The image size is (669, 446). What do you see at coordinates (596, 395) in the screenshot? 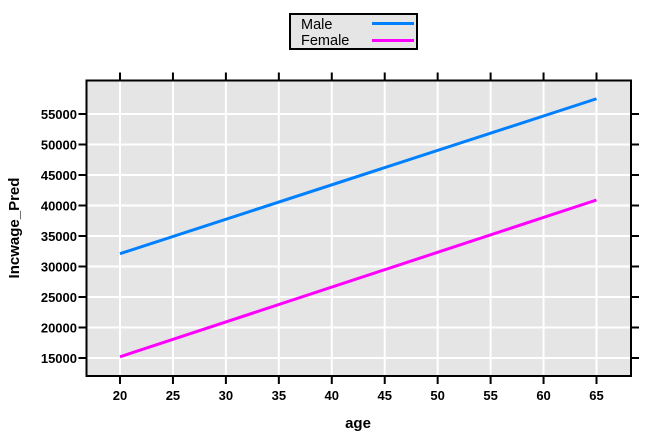
I see `x-tick-label: 65` at bounding box center [596, 395].